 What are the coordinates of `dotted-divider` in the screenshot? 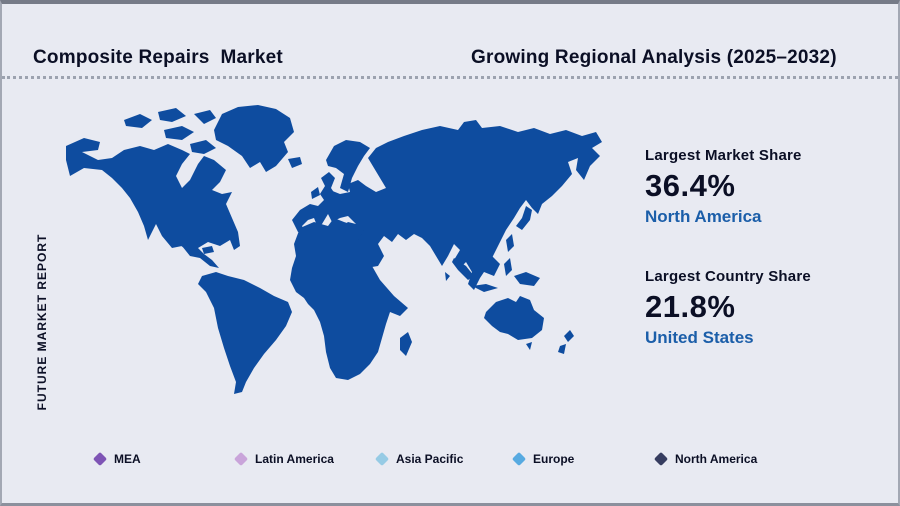 It's located at (450, 77).